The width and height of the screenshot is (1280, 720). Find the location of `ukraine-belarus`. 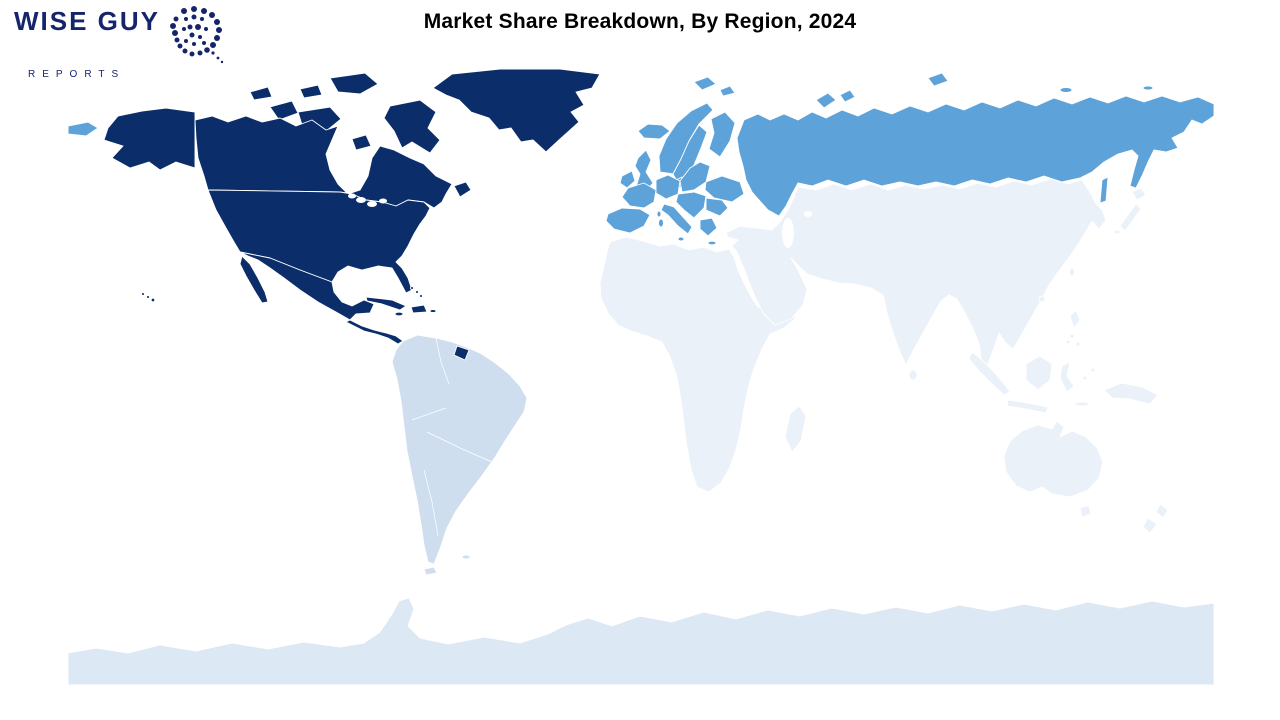

ukraine-belarus is located at coordinates (724, 189).